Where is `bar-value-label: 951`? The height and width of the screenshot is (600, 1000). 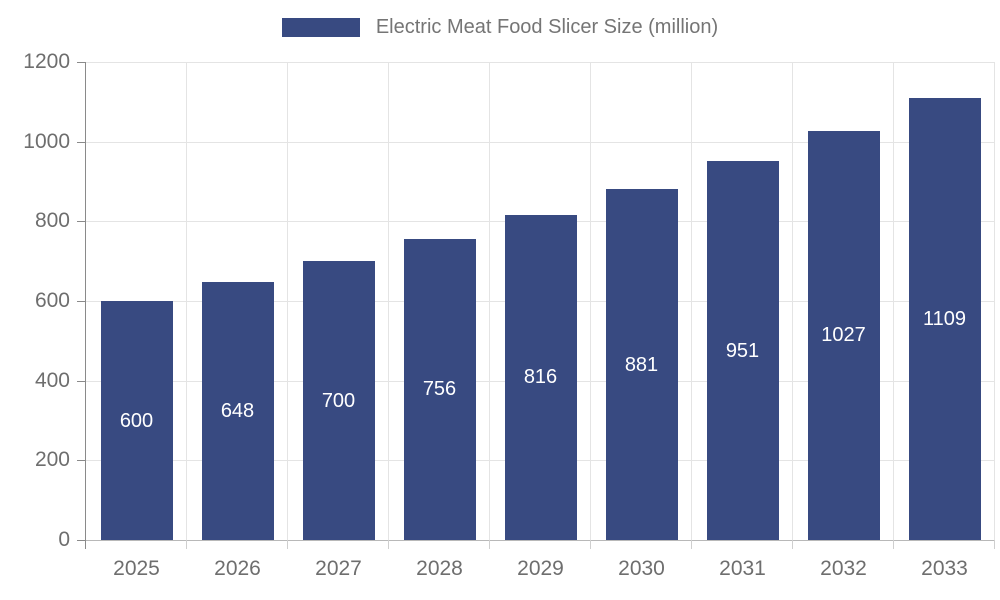 bar-value-label: 951 is located at coordinates (742, 350).